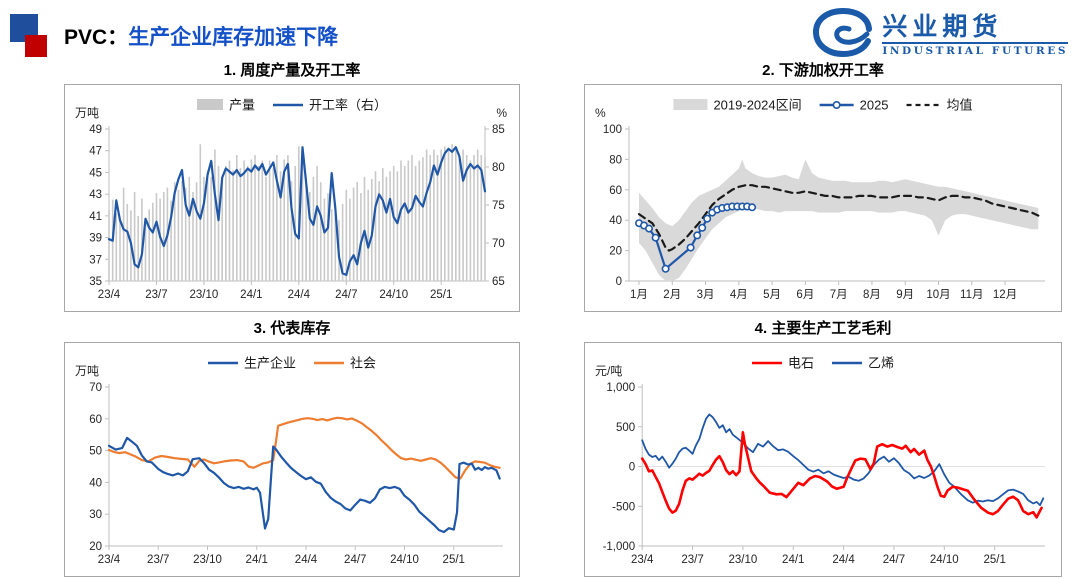 The image size is (1080, 579). I want to click on svg-text: 生产企业, so click(270, 363).